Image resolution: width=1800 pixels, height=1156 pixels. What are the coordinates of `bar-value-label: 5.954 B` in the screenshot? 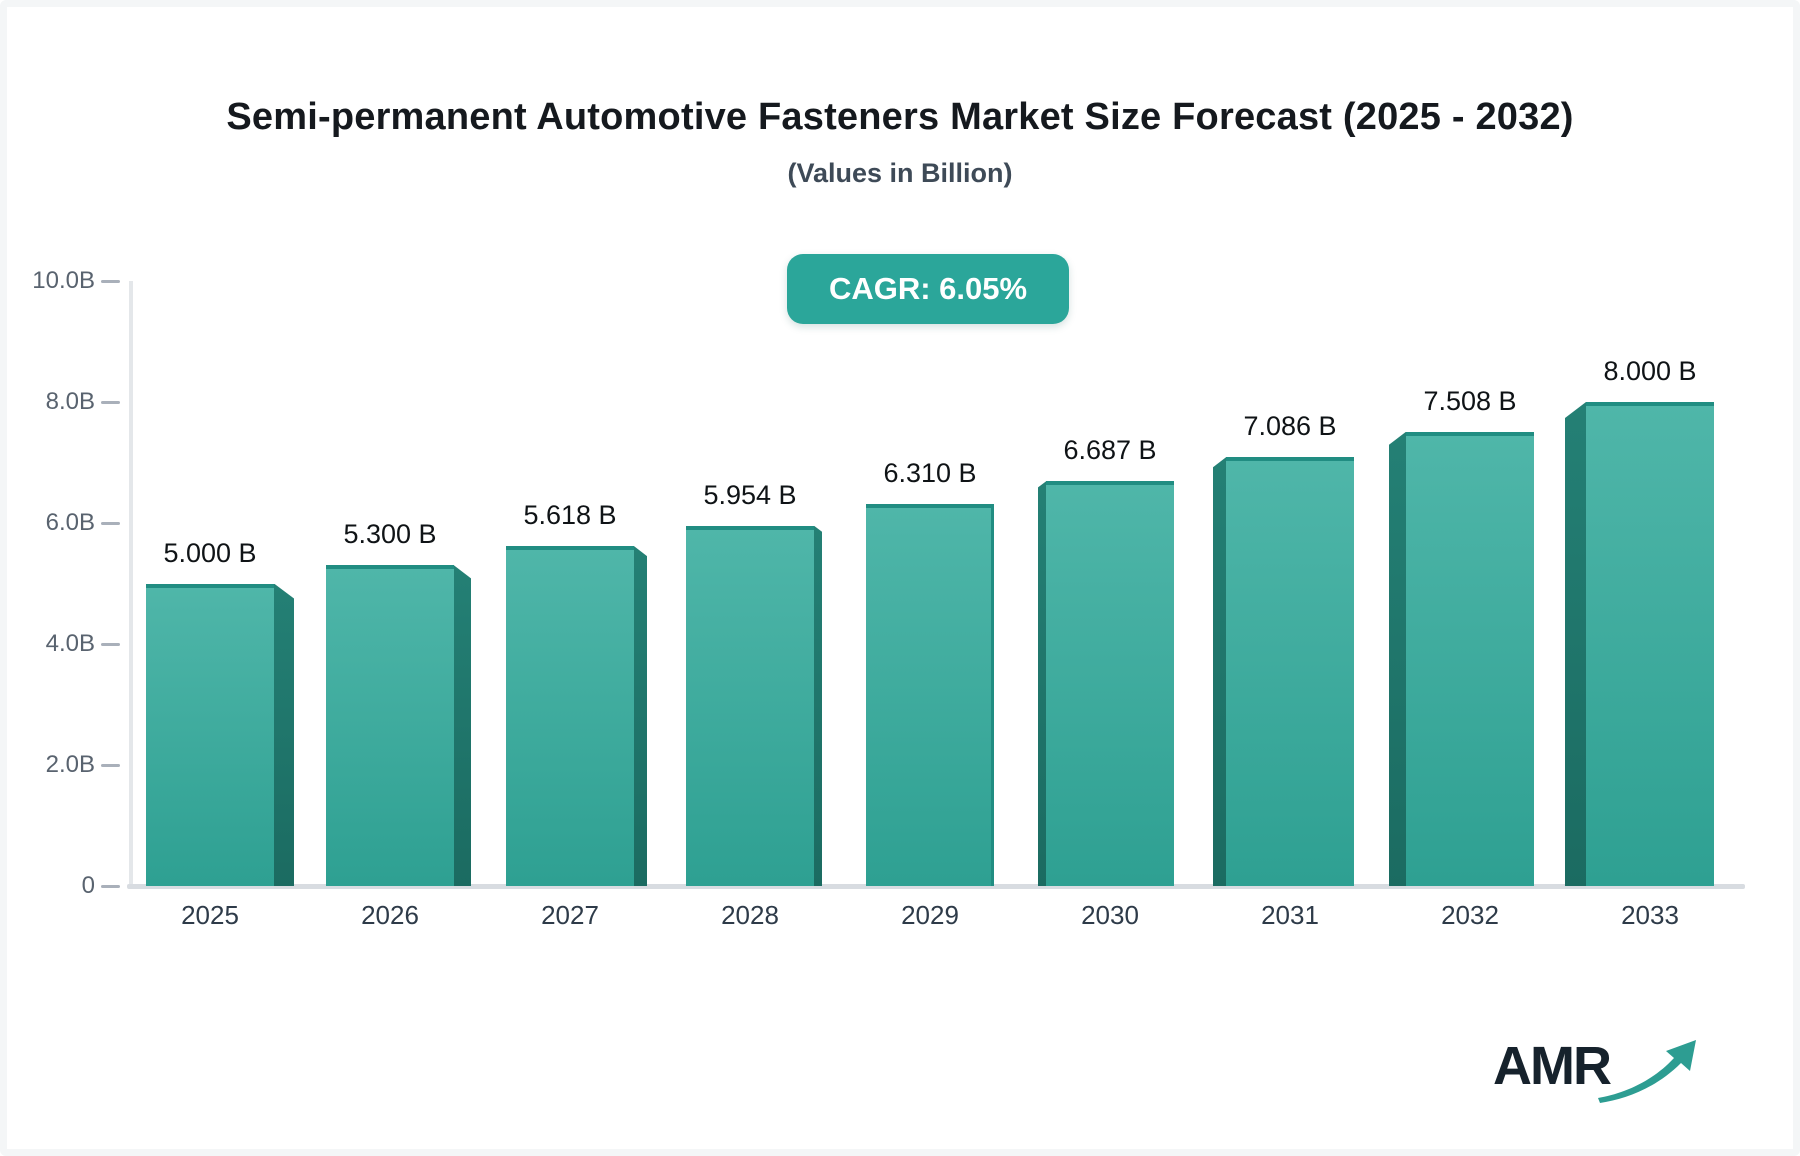 It's located at (750, 494).